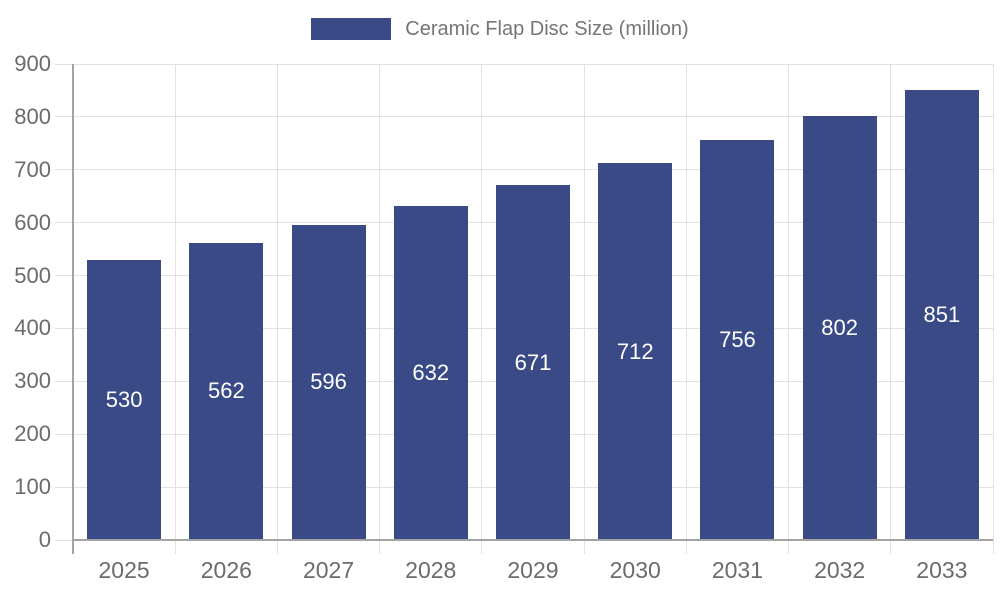  I want to click on bar-2033: 851, so click(941, 314).